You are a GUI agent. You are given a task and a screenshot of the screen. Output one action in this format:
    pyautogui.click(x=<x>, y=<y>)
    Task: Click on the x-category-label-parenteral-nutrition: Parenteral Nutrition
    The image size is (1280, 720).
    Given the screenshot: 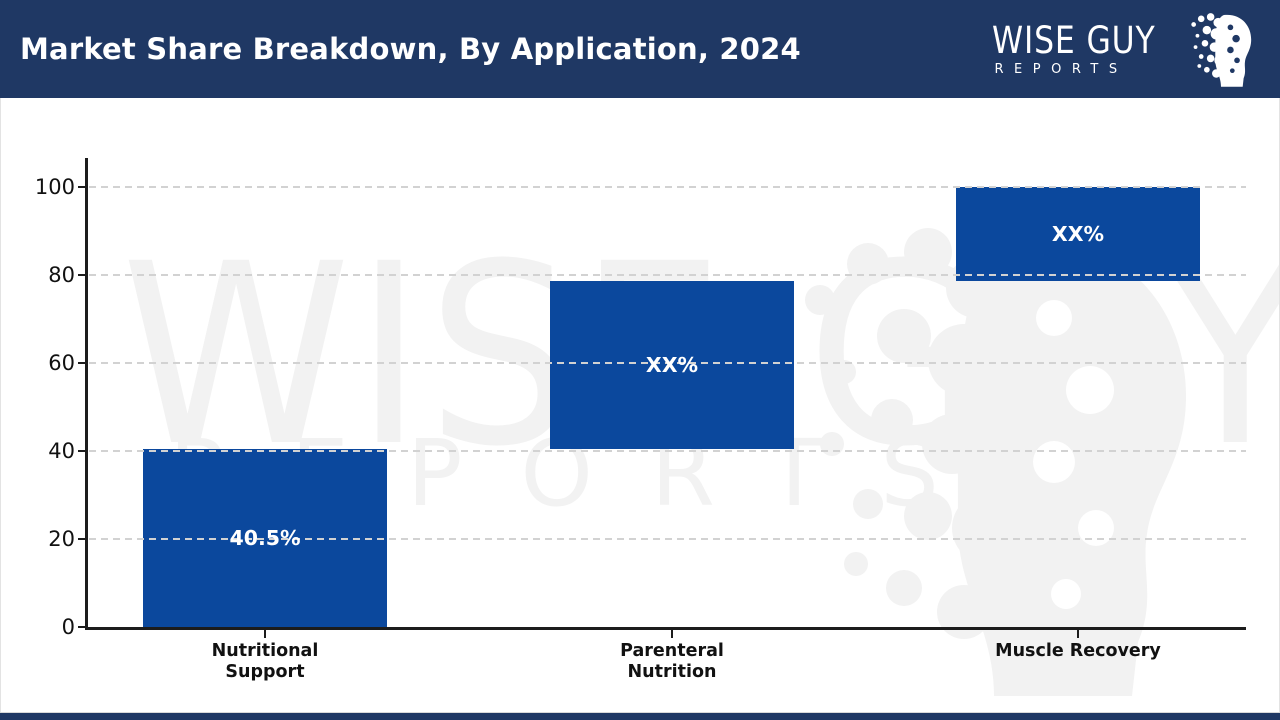 What is the action you would take?
    pyautogui.click(x=672, y=662)
    